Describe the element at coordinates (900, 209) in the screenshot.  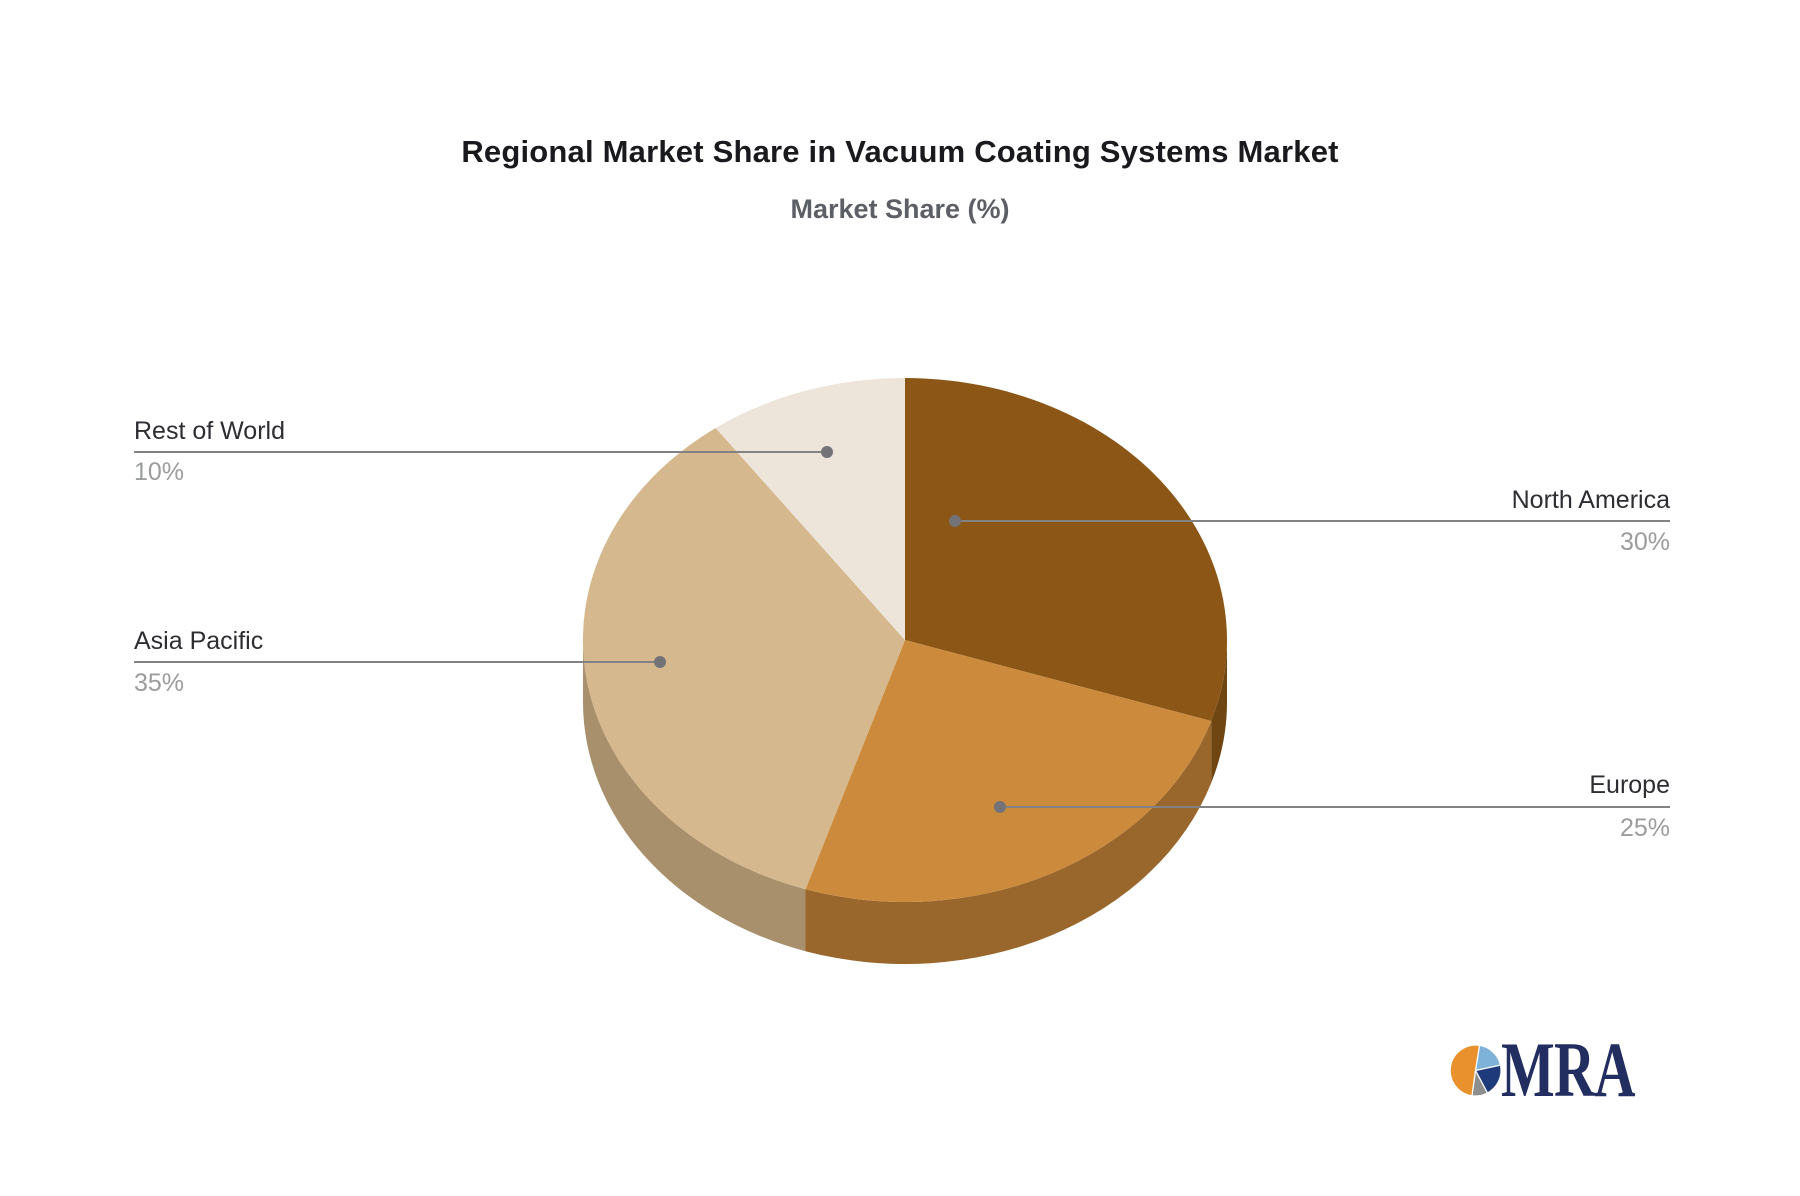
I see `chart-subtitle: Market Share (%)` at that location.